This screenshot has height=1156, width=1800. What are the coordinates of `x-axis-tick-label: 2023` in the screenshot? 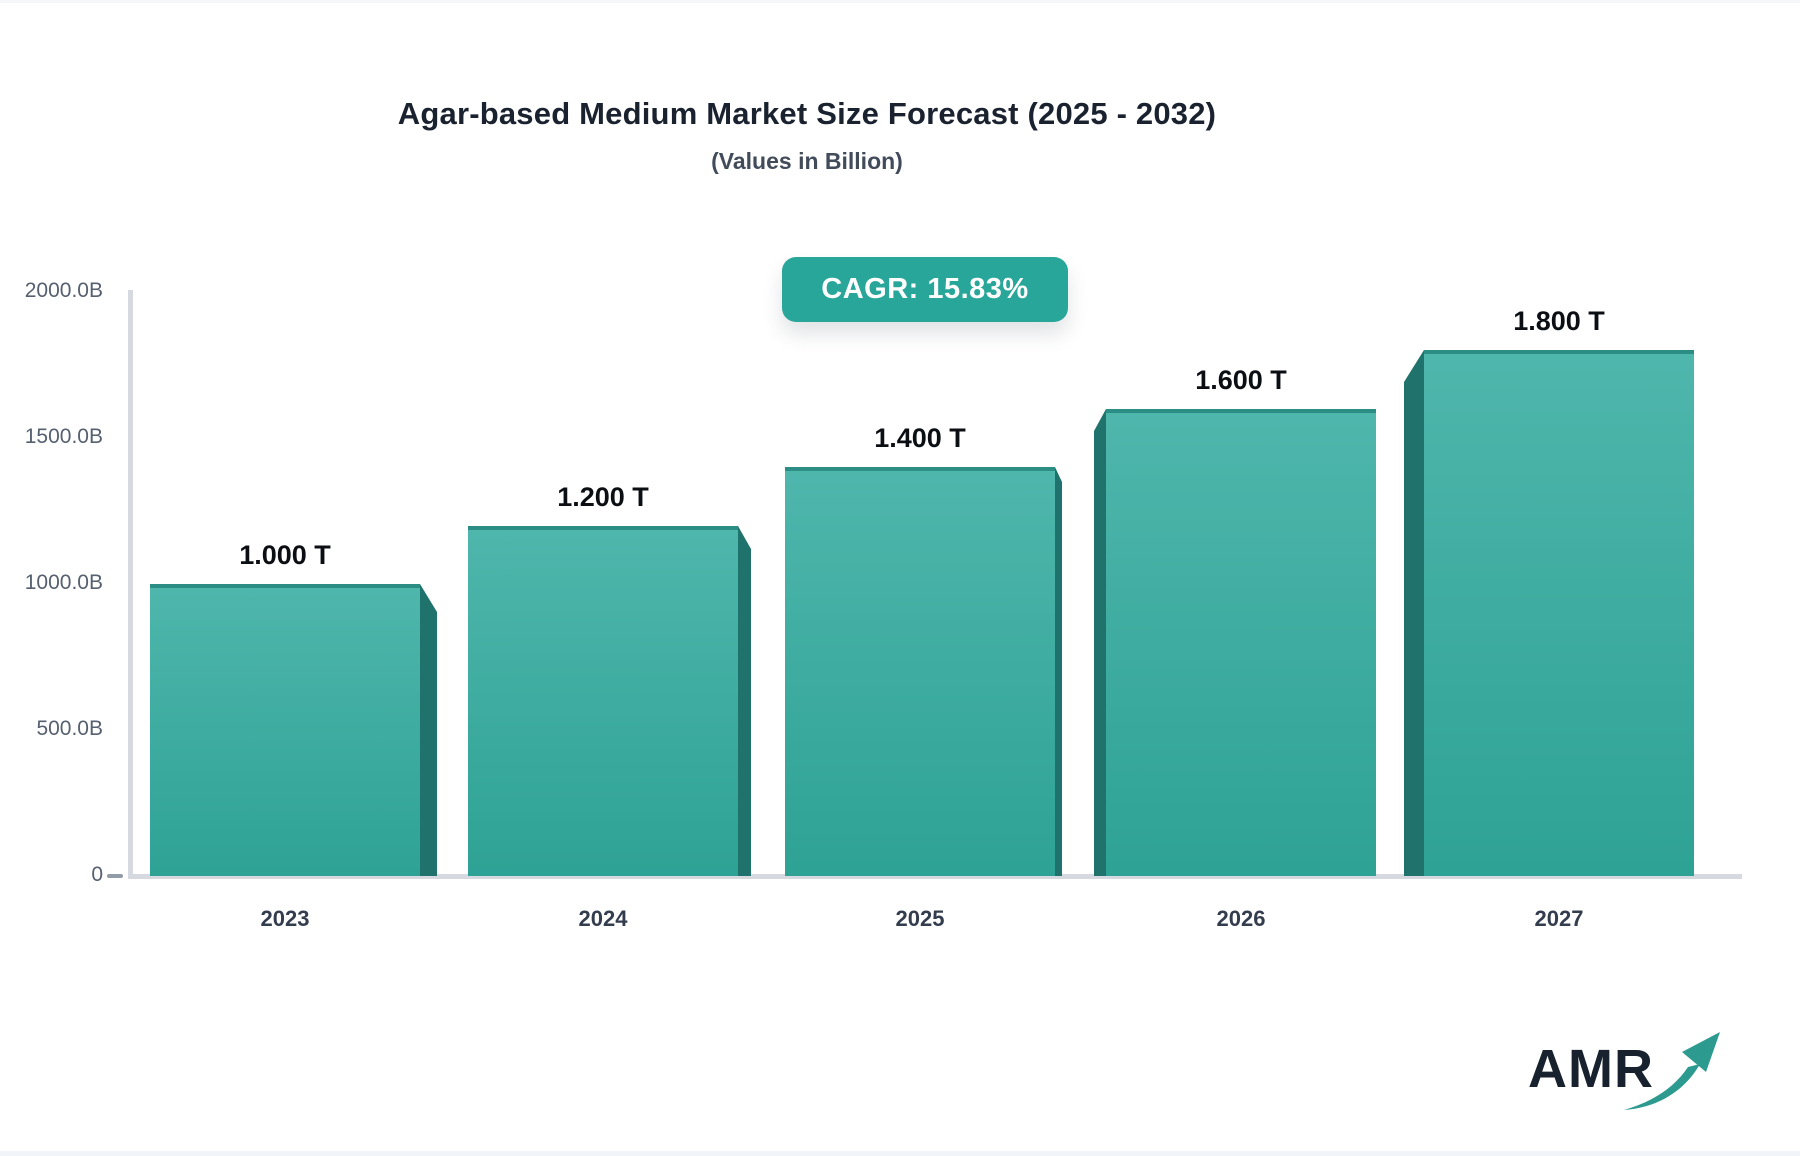 It's located at (285, 918).